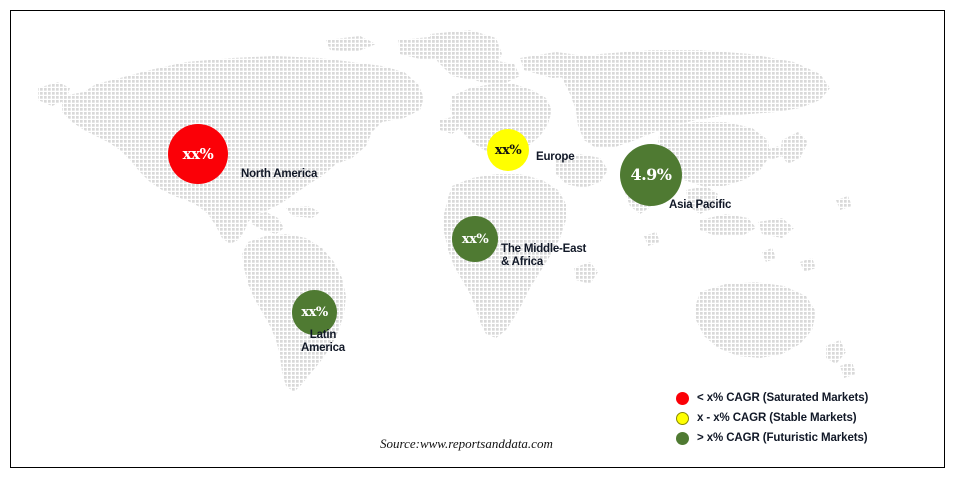  Describe the element at coordinates (279, 174) in the screenshot. I see `region-label-north-america: North America` at that location.